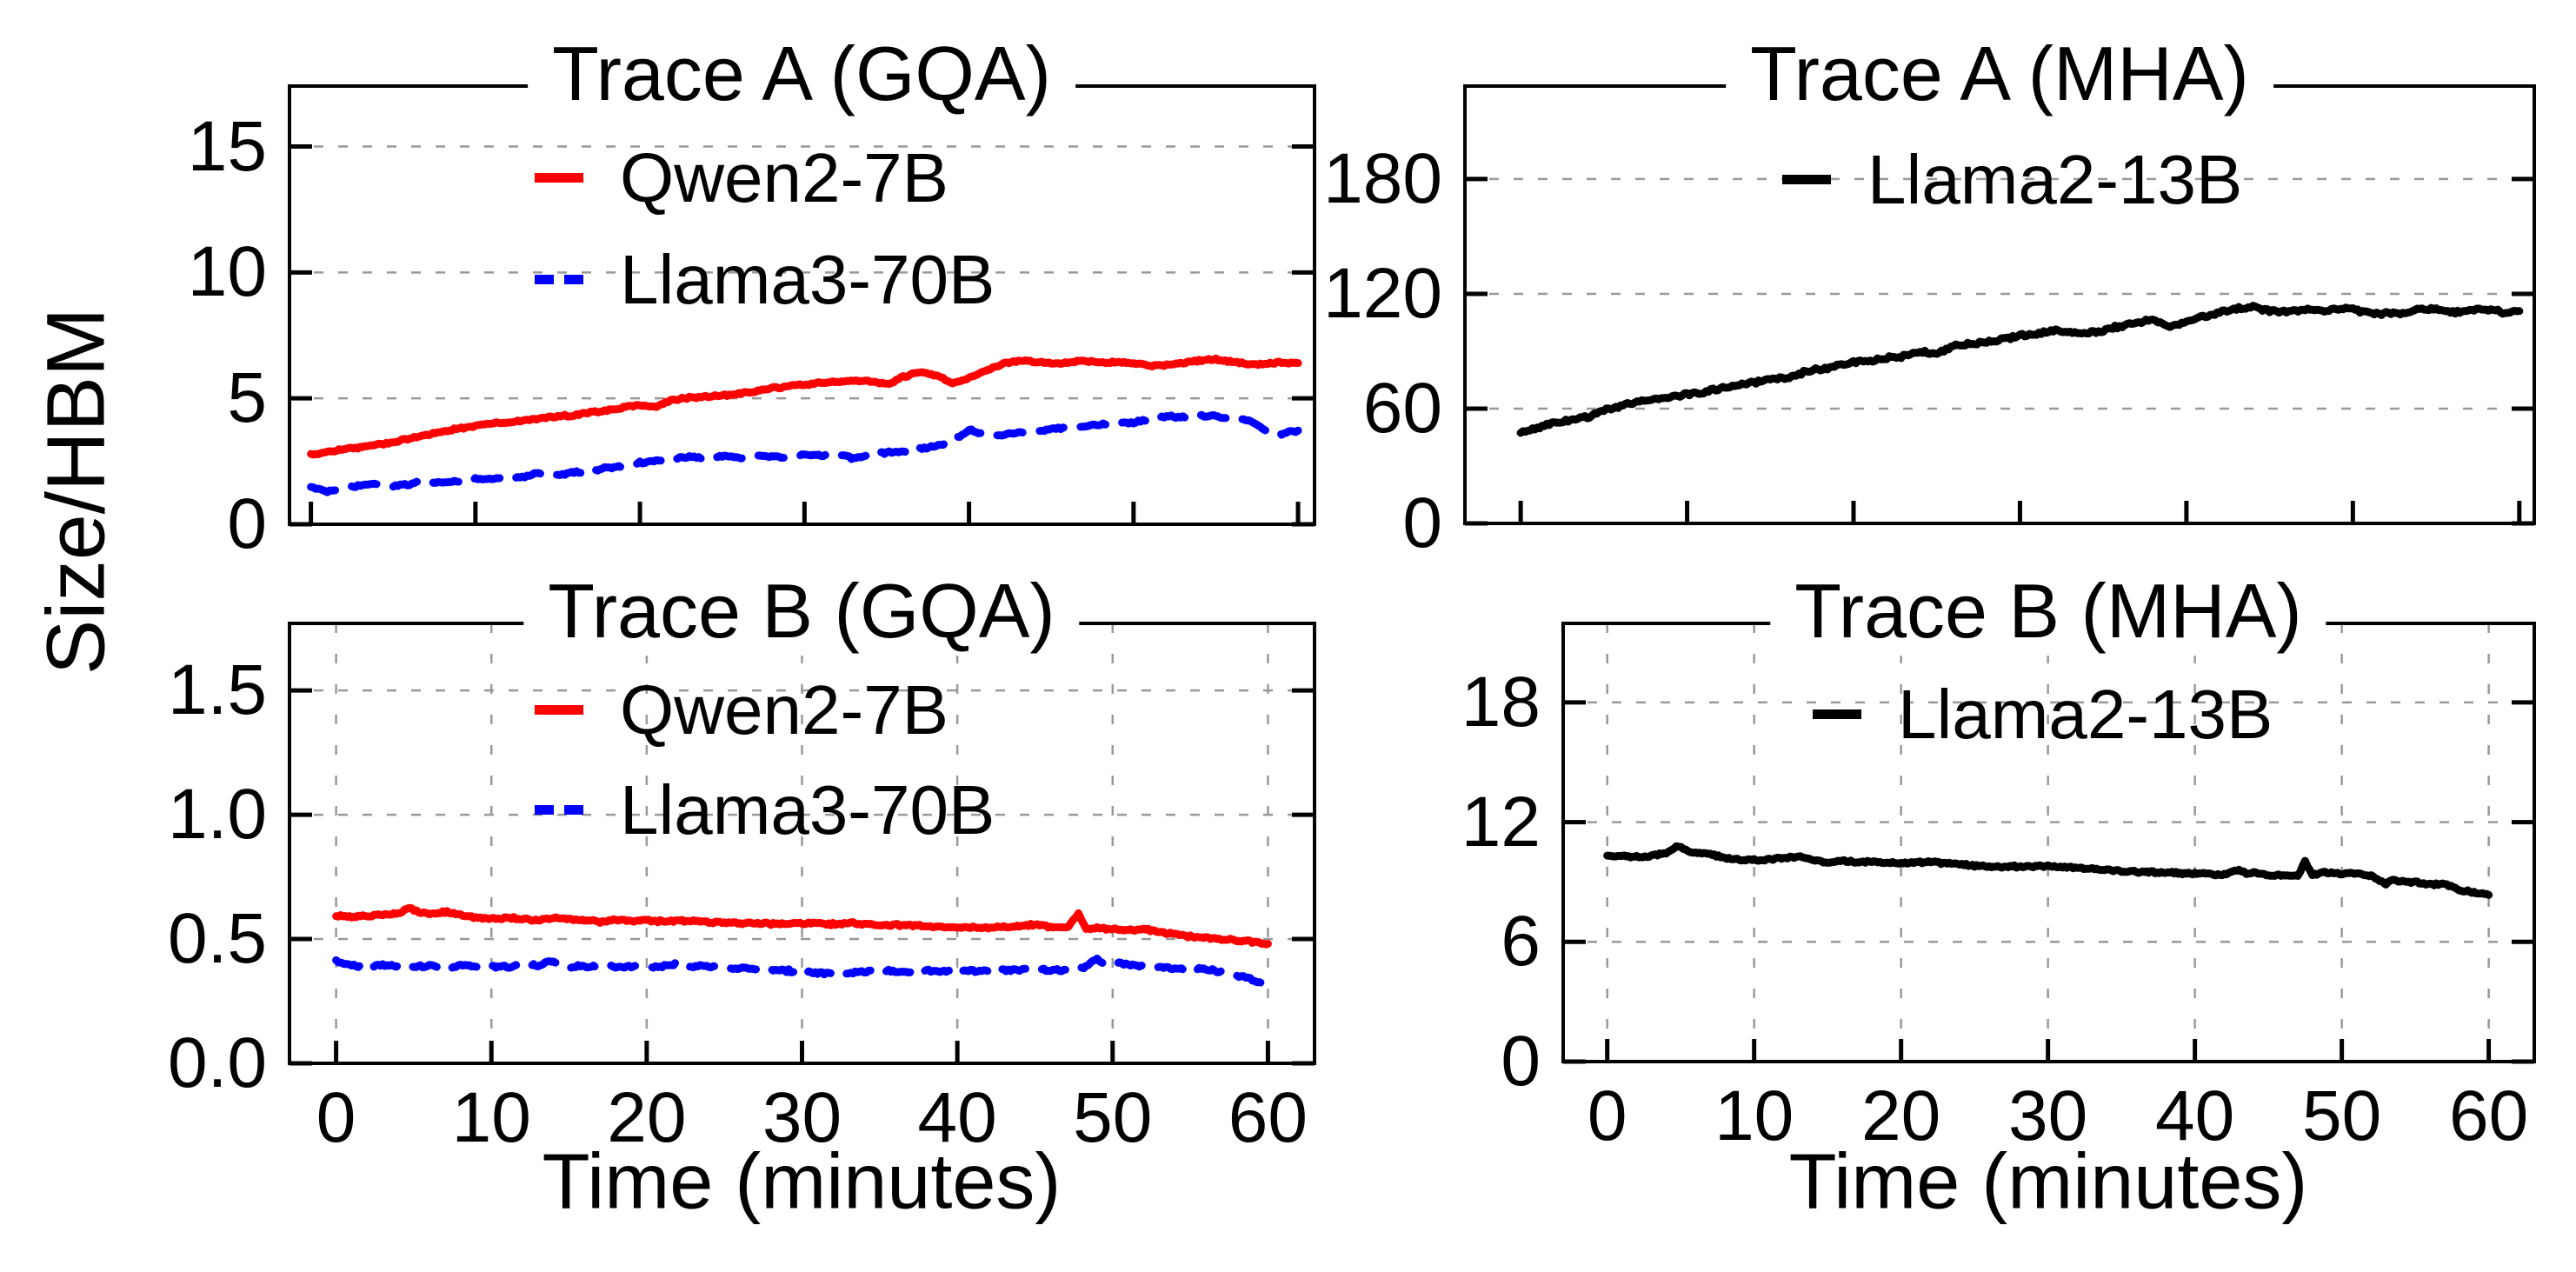 The width and height of the screenshot is (2576, 1272). What do you see at coordinates (1501, 702) in the screenshot?
I see `y-tick-label: 18` at bounding box center [1501, 702].